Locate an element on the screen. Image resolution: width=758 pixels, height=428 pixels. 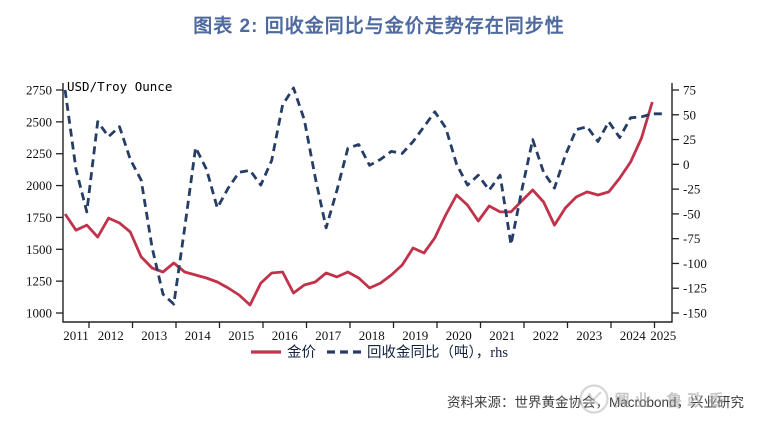
x-axis-tick-label: 2024 is located at coordinates (633, 335).